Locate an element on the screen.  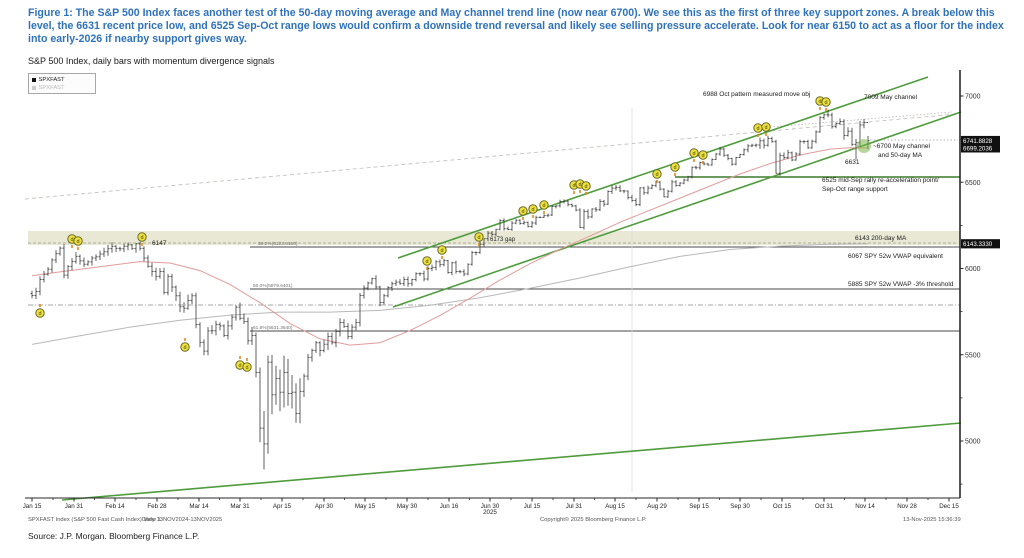
y-tick-label: 7000 is located at coordinates (973, 97).